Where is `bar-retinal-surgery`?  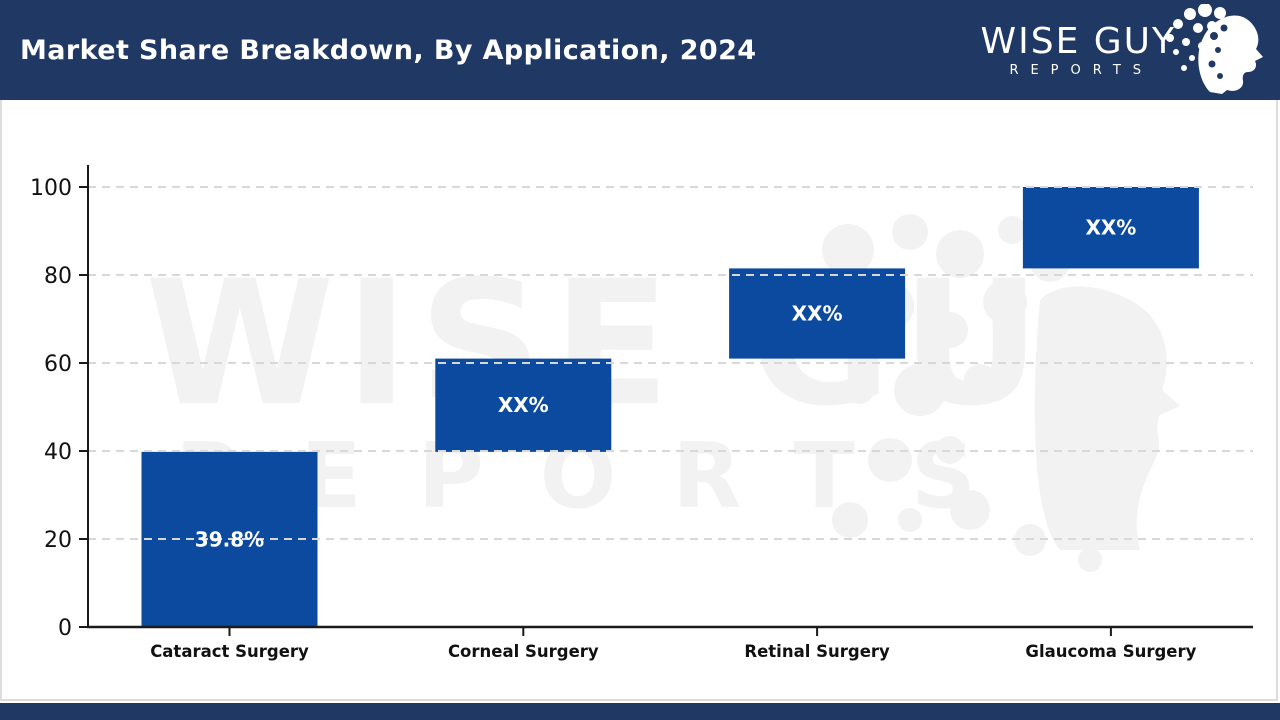
bar-retinal-surgery is located at coordinates (817, 313).